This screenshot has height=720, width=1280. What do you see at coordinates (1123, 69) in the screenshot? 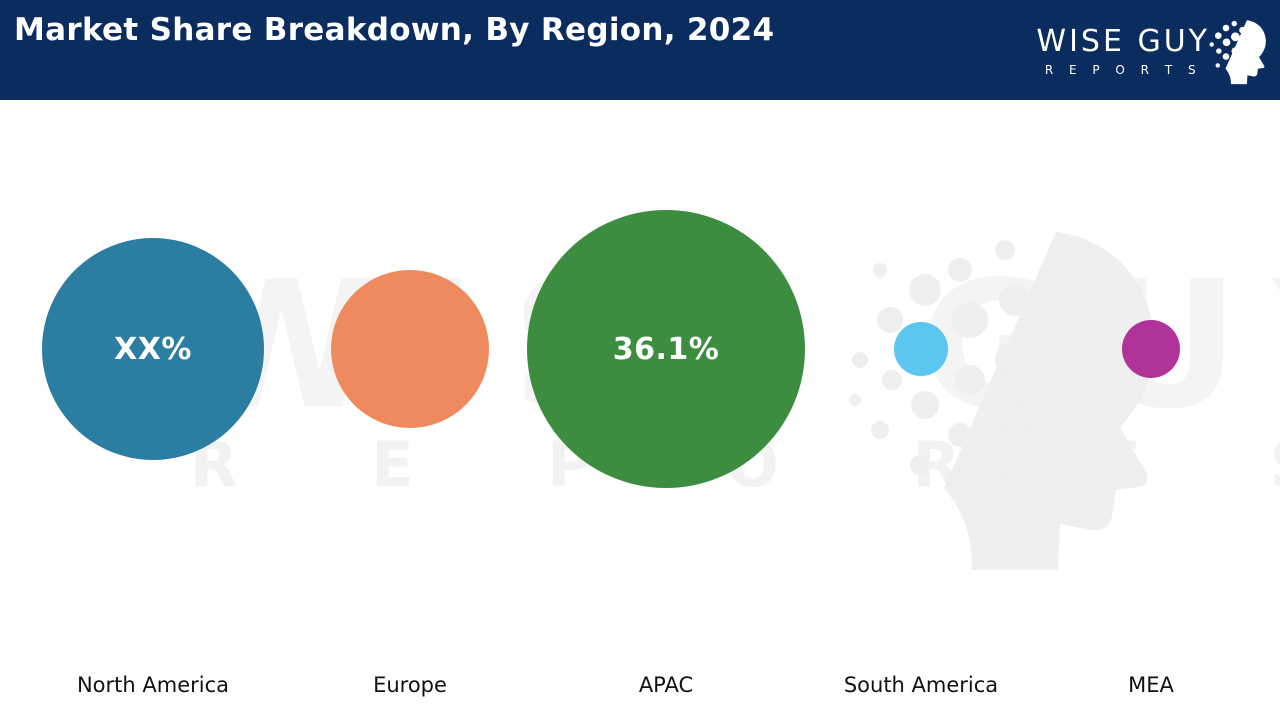
I see `brand-subtitle: R E P O R T S` at bounding box center [1123, 69].